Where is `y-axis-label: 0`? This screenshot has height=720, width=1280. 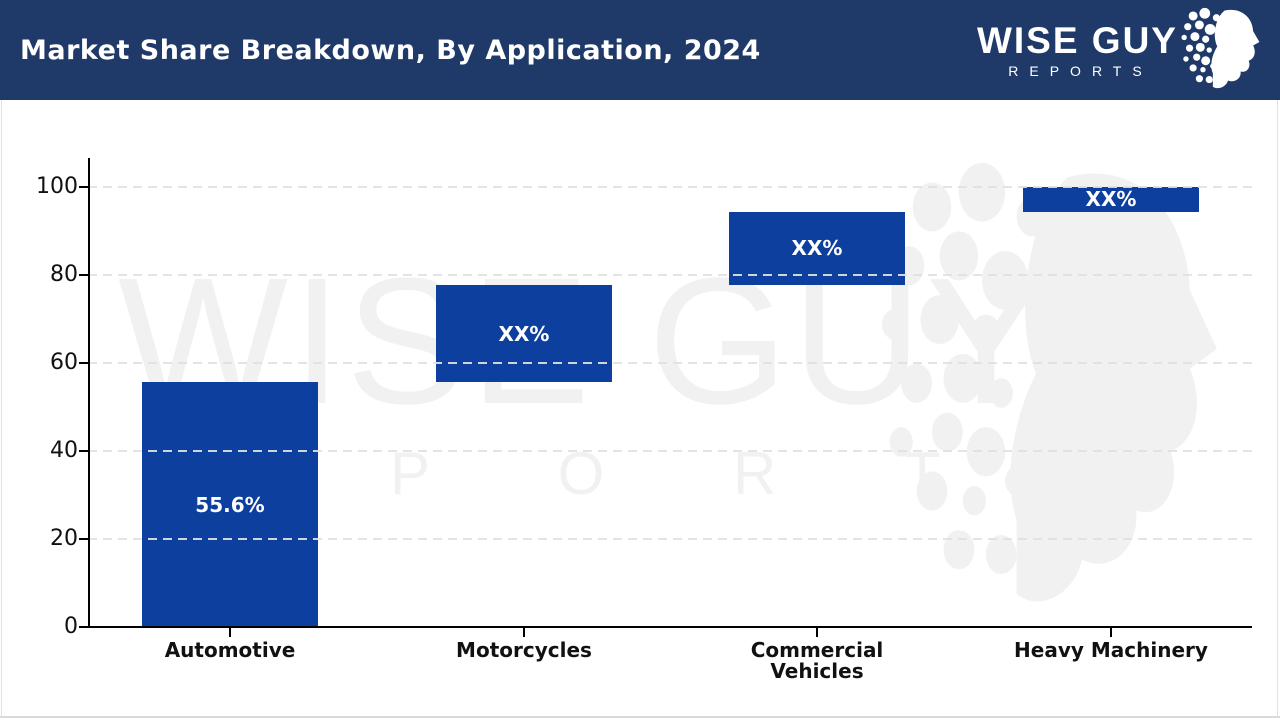
y-axis-label: 0 is located at coordinates (71, 626).